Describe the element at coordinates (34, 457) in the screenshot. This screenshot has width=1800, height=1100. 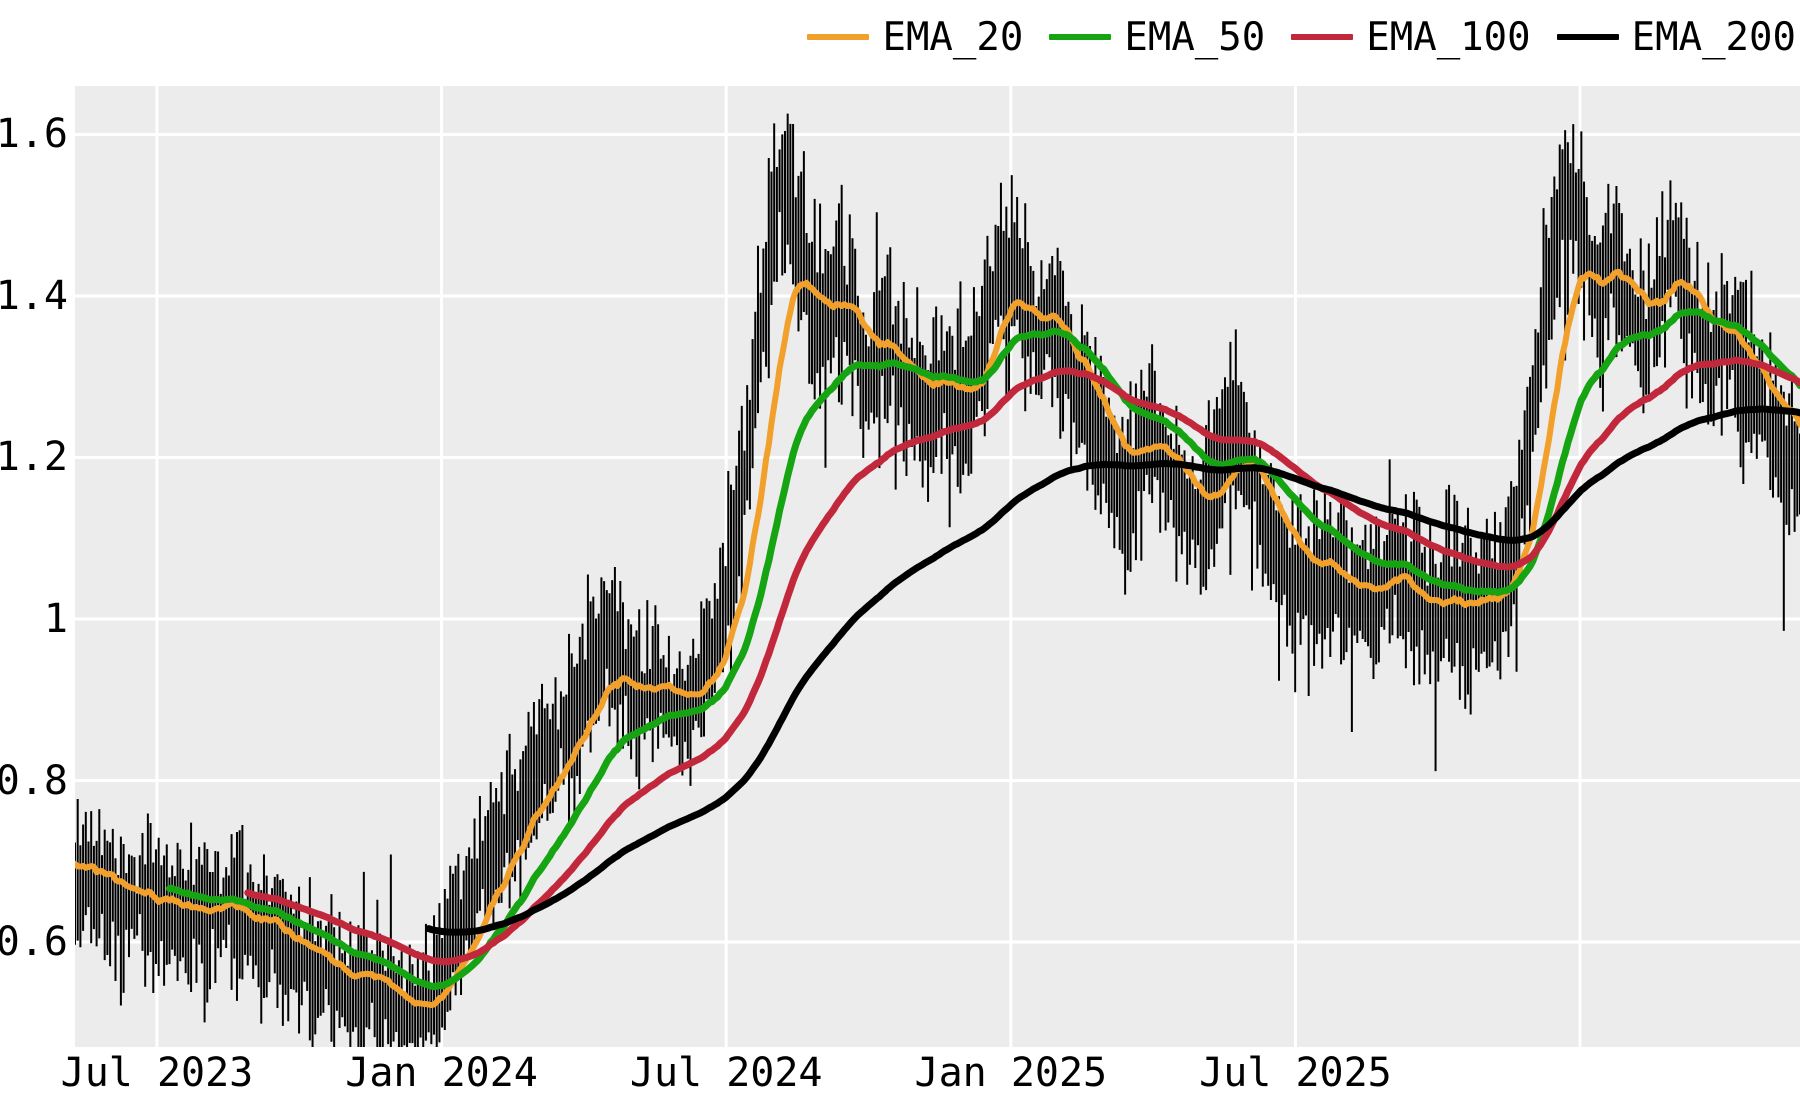
I see `y-tick-label: 1.2` at that location.